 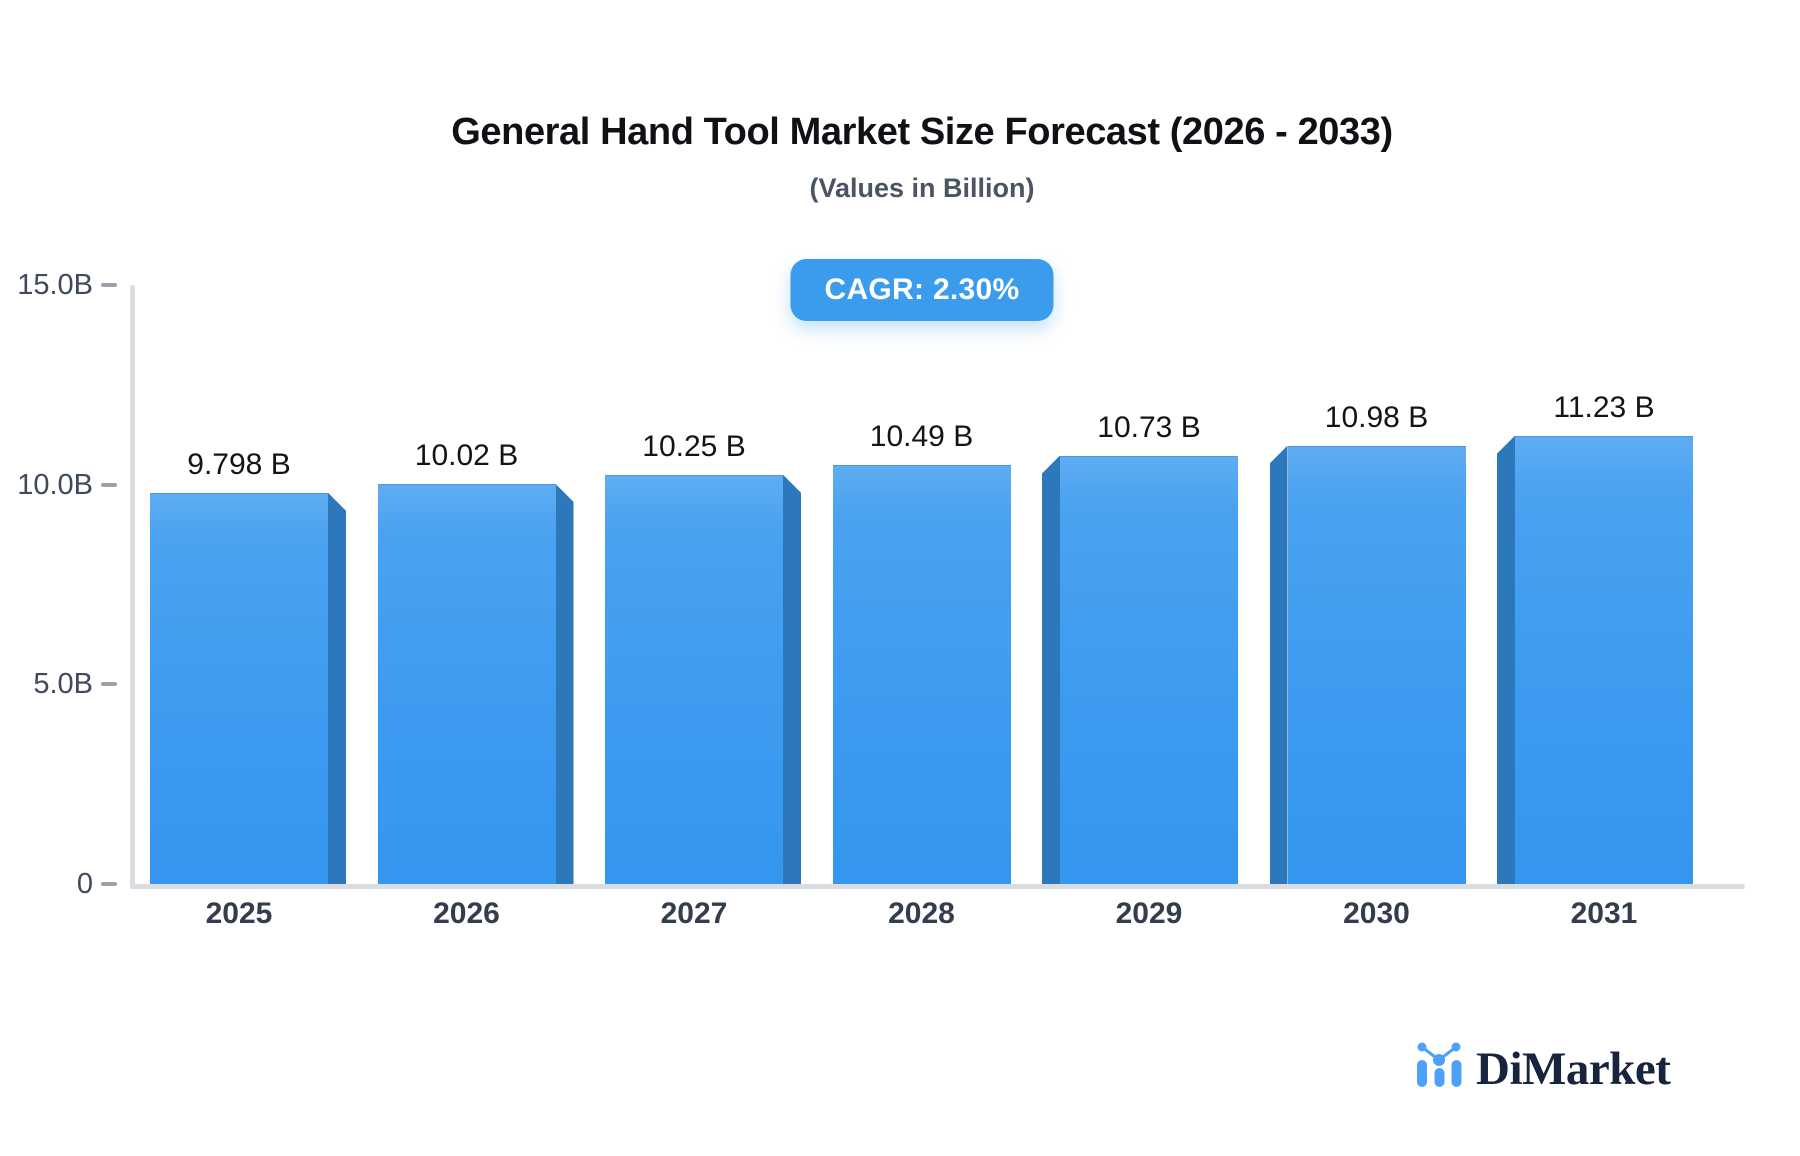 What do you see at coordinates (55, 484) in the screenshot?
I see `y-axis-label: 10.0B` at bounding box center [55, 484].